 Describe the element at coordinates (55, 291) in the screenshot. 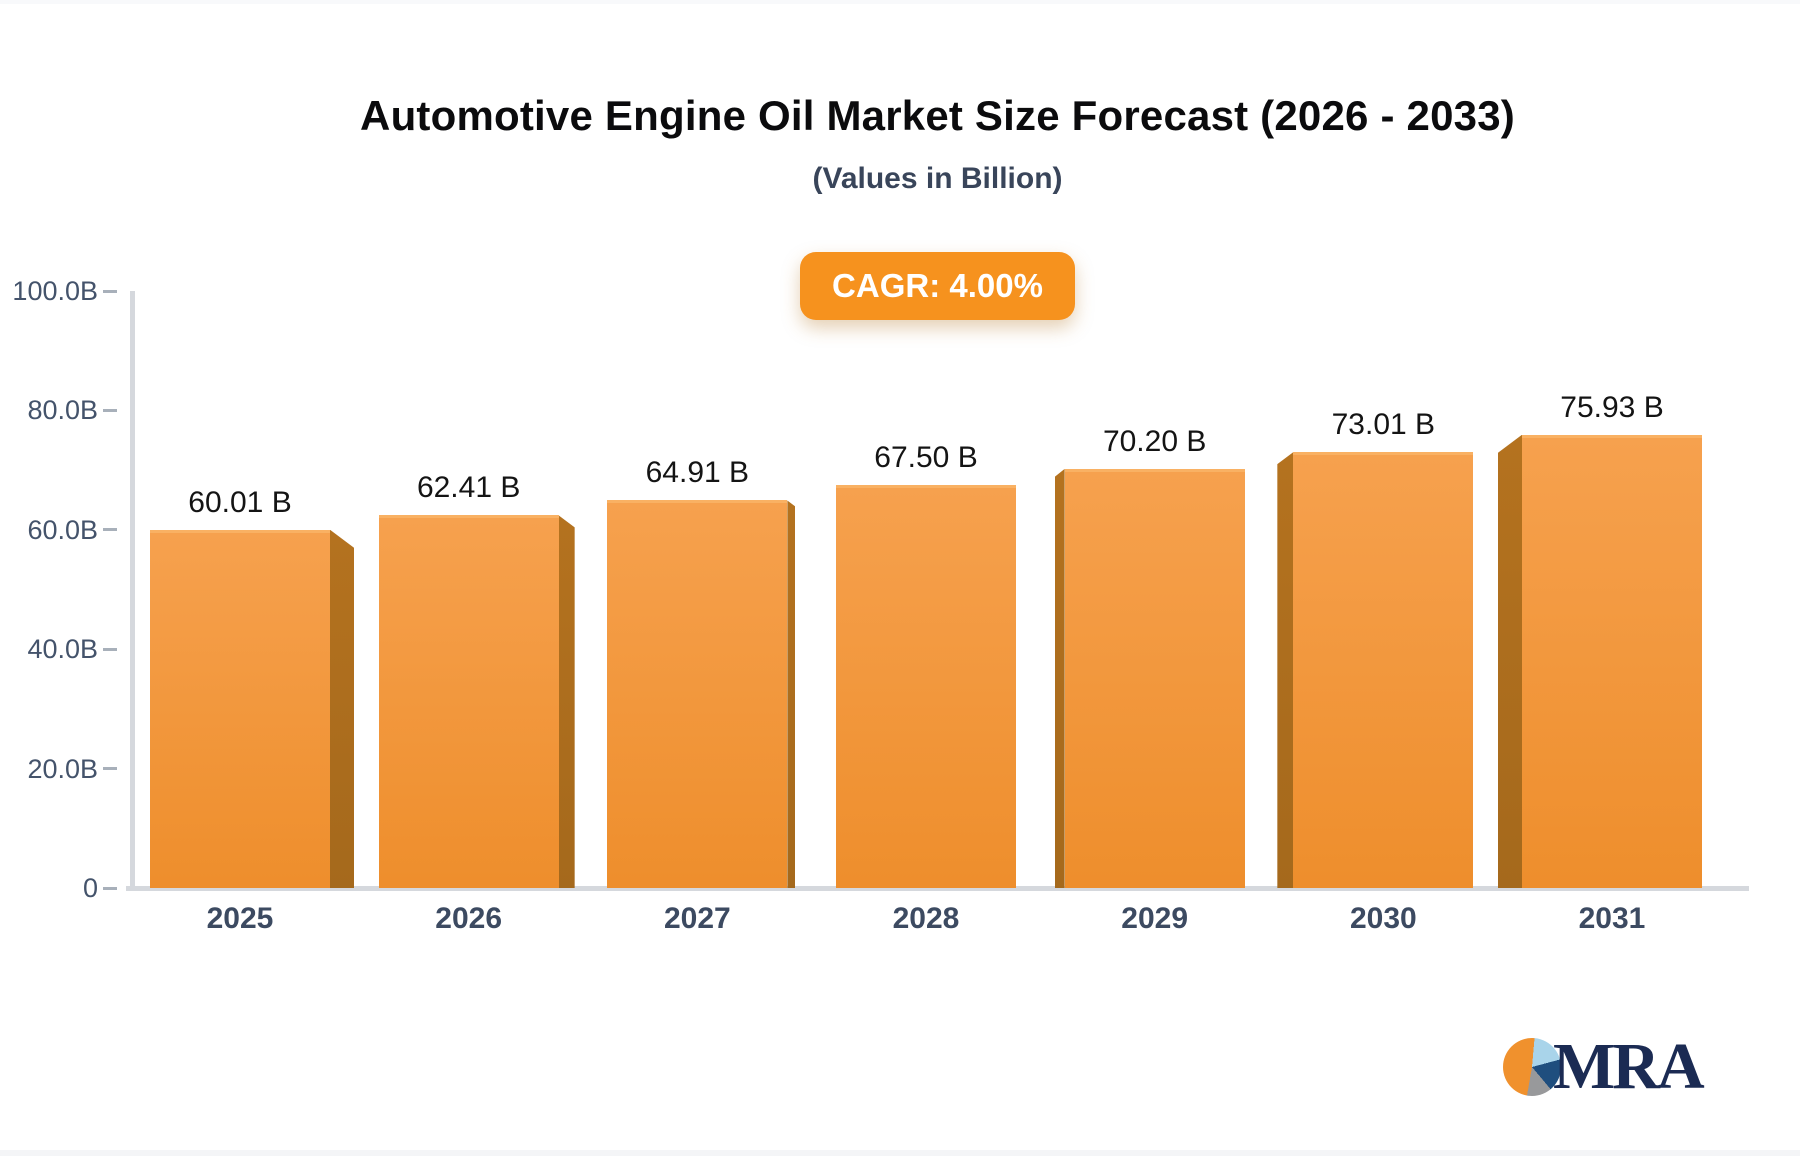

I see `y-axis-tick-label: 100.0B` at that location.